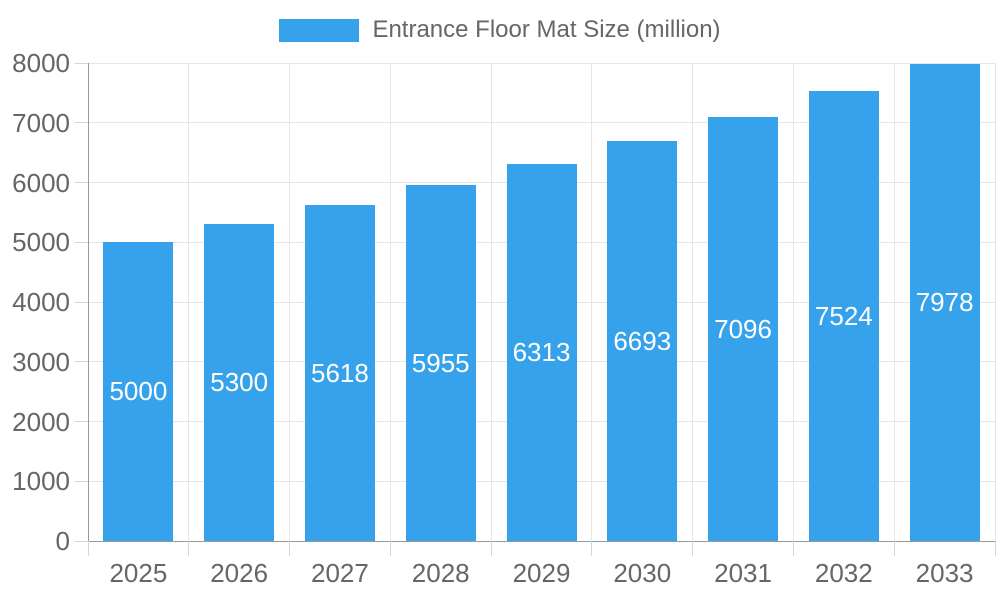  Describe the element at coordinates (743, 573) in the screenshot. I see `x-tick-label: 2031` at that location.